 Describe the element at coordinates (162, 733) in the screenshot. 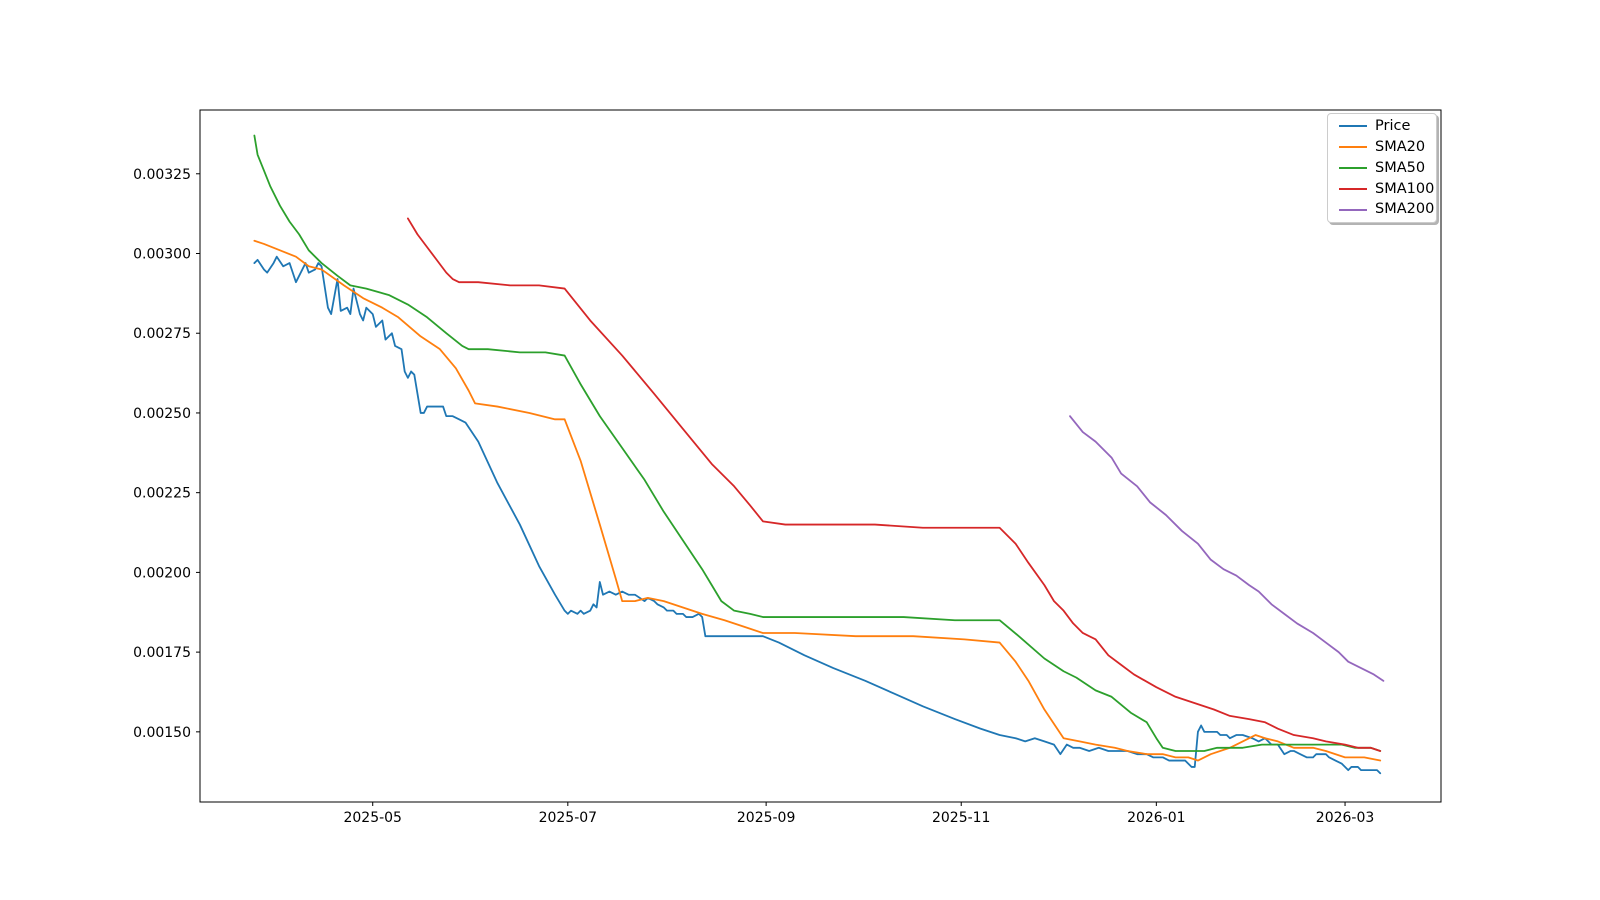

I see `y-tick-label: 0.00150` at that location.